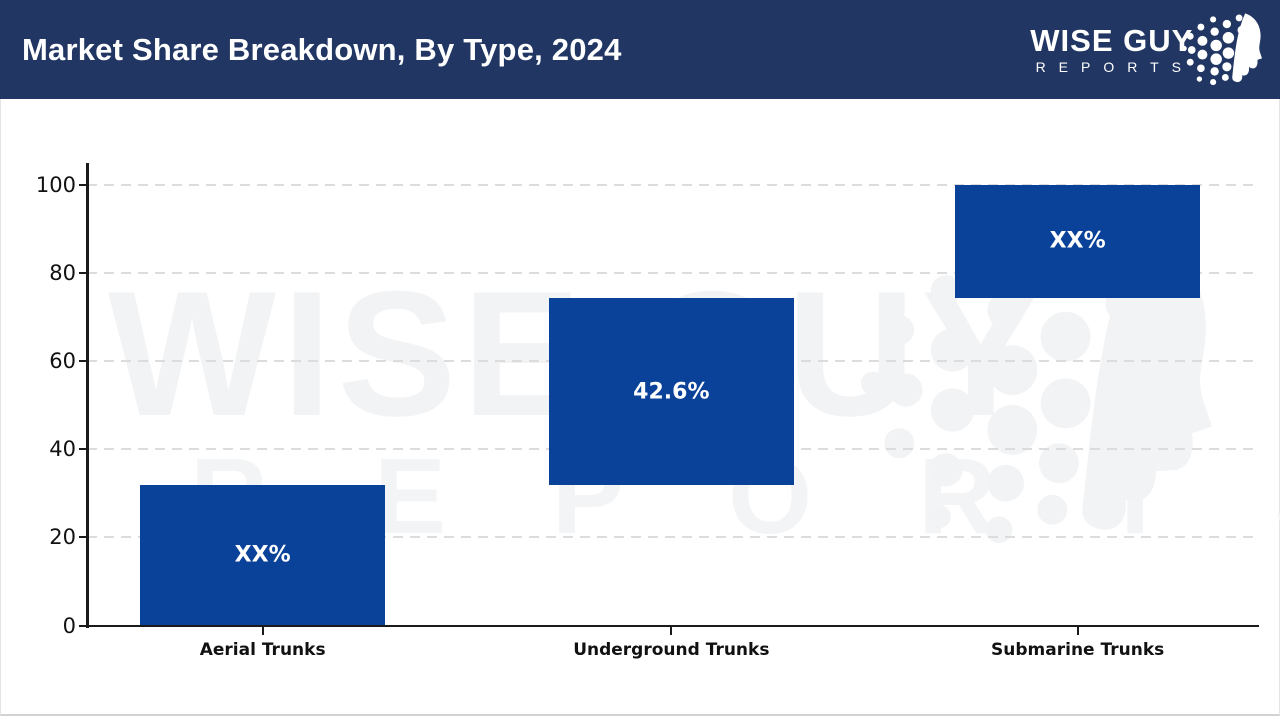 The image size is (1280, 720). I want to click on brand-name: WISE GUY, so click(1112, 40).